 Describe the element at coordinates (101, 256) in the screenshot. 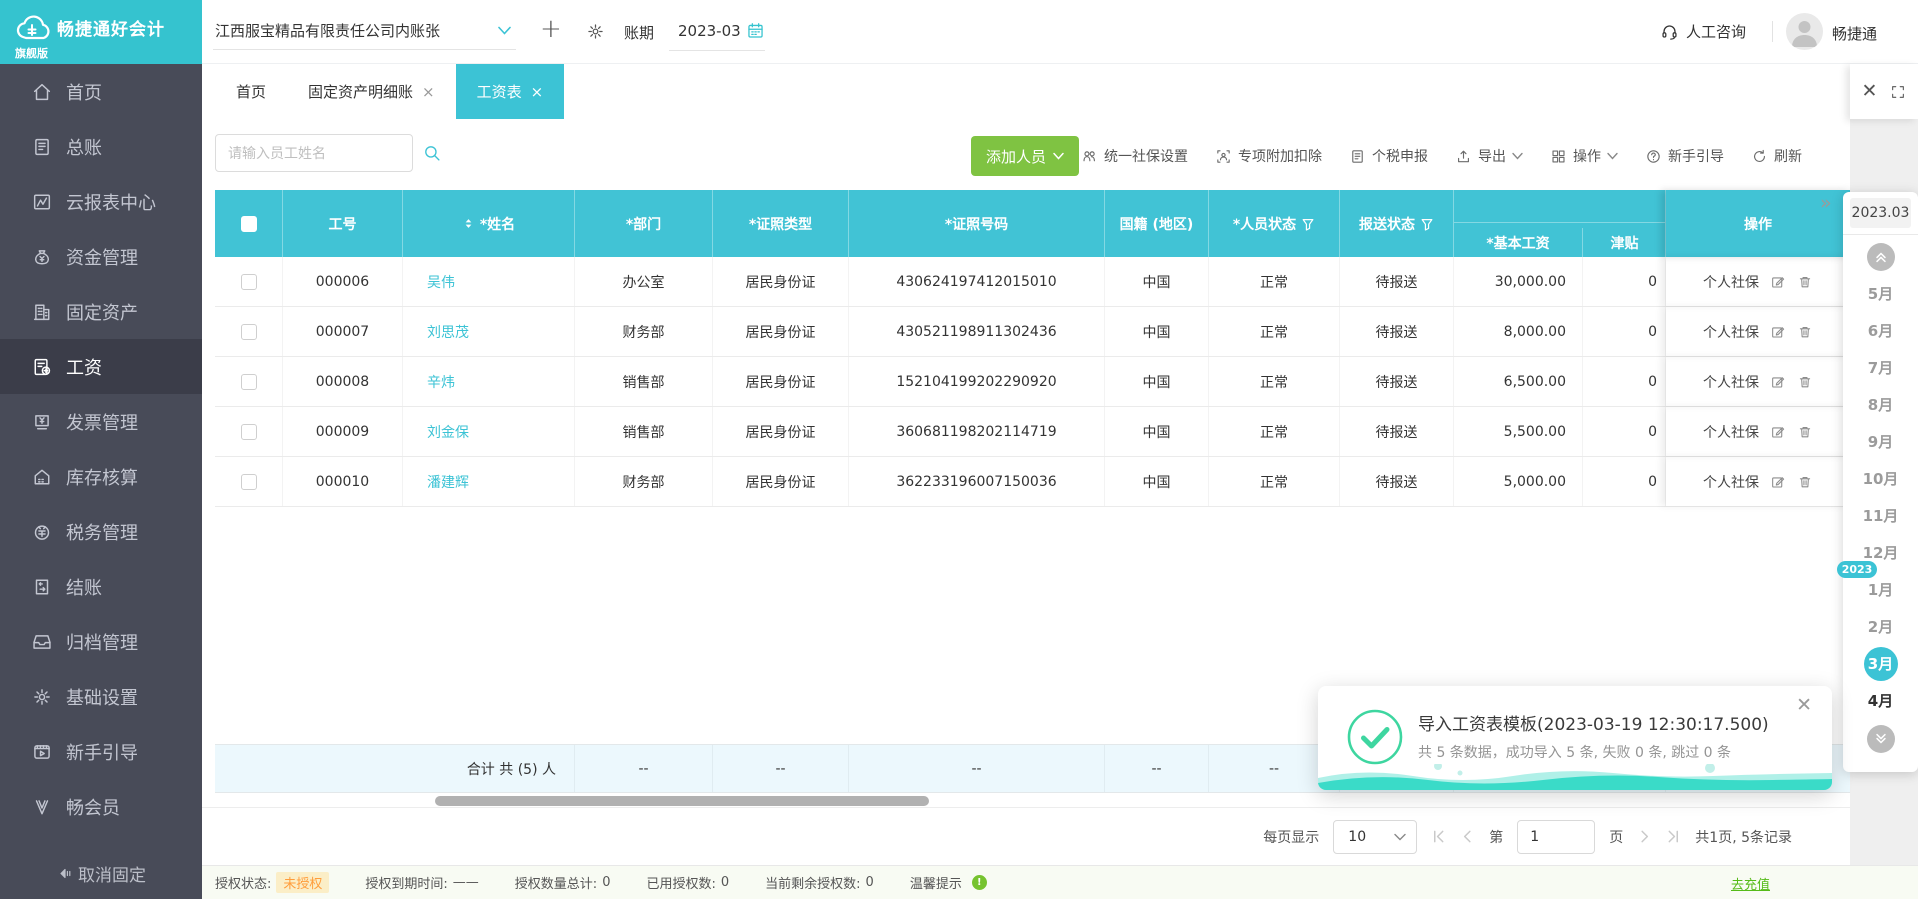

I see `sidebar-item-funds: 资金管理` at that location.